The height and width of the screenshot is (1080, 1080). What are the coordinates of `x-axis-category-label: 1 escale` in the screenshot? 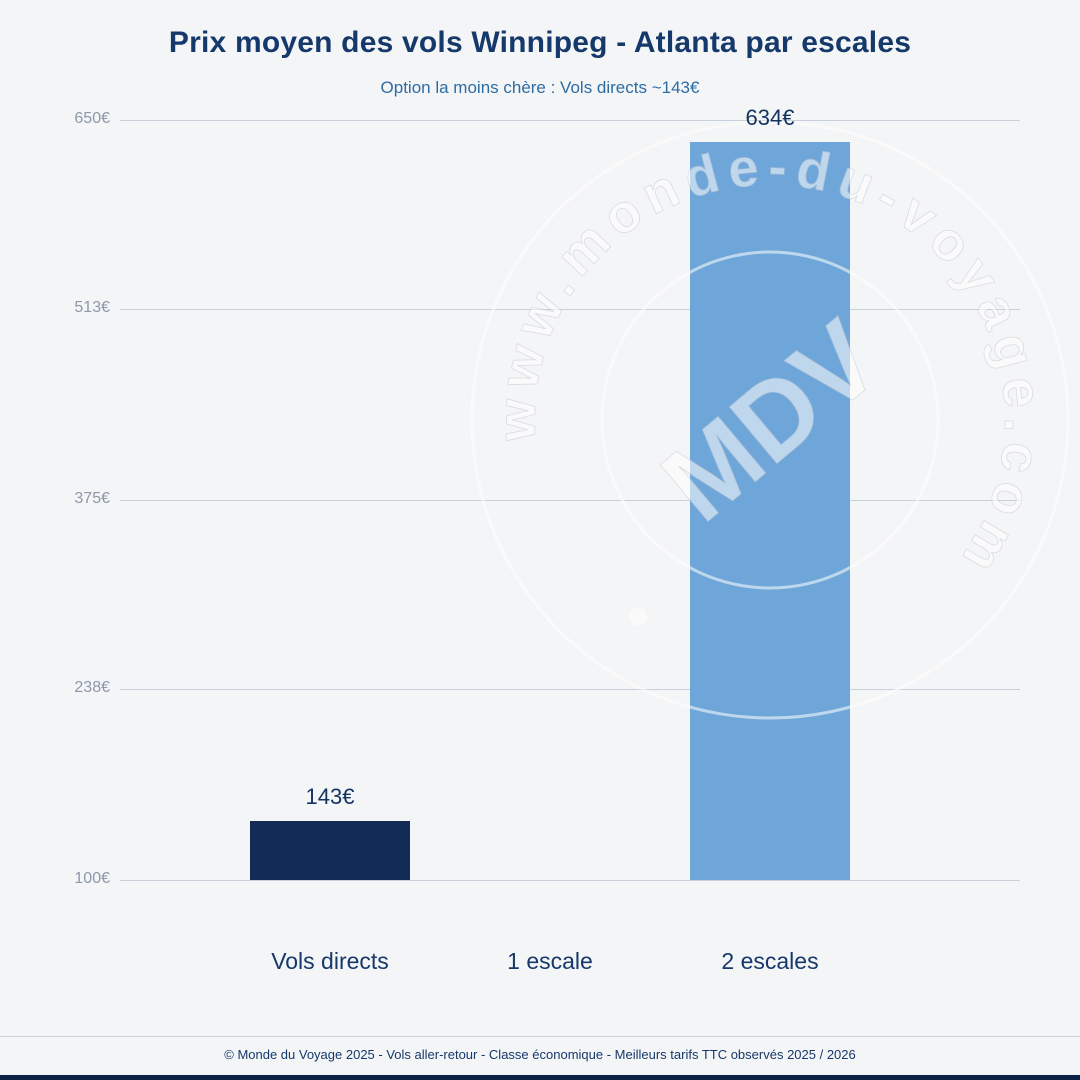 It's located at (550, 961).